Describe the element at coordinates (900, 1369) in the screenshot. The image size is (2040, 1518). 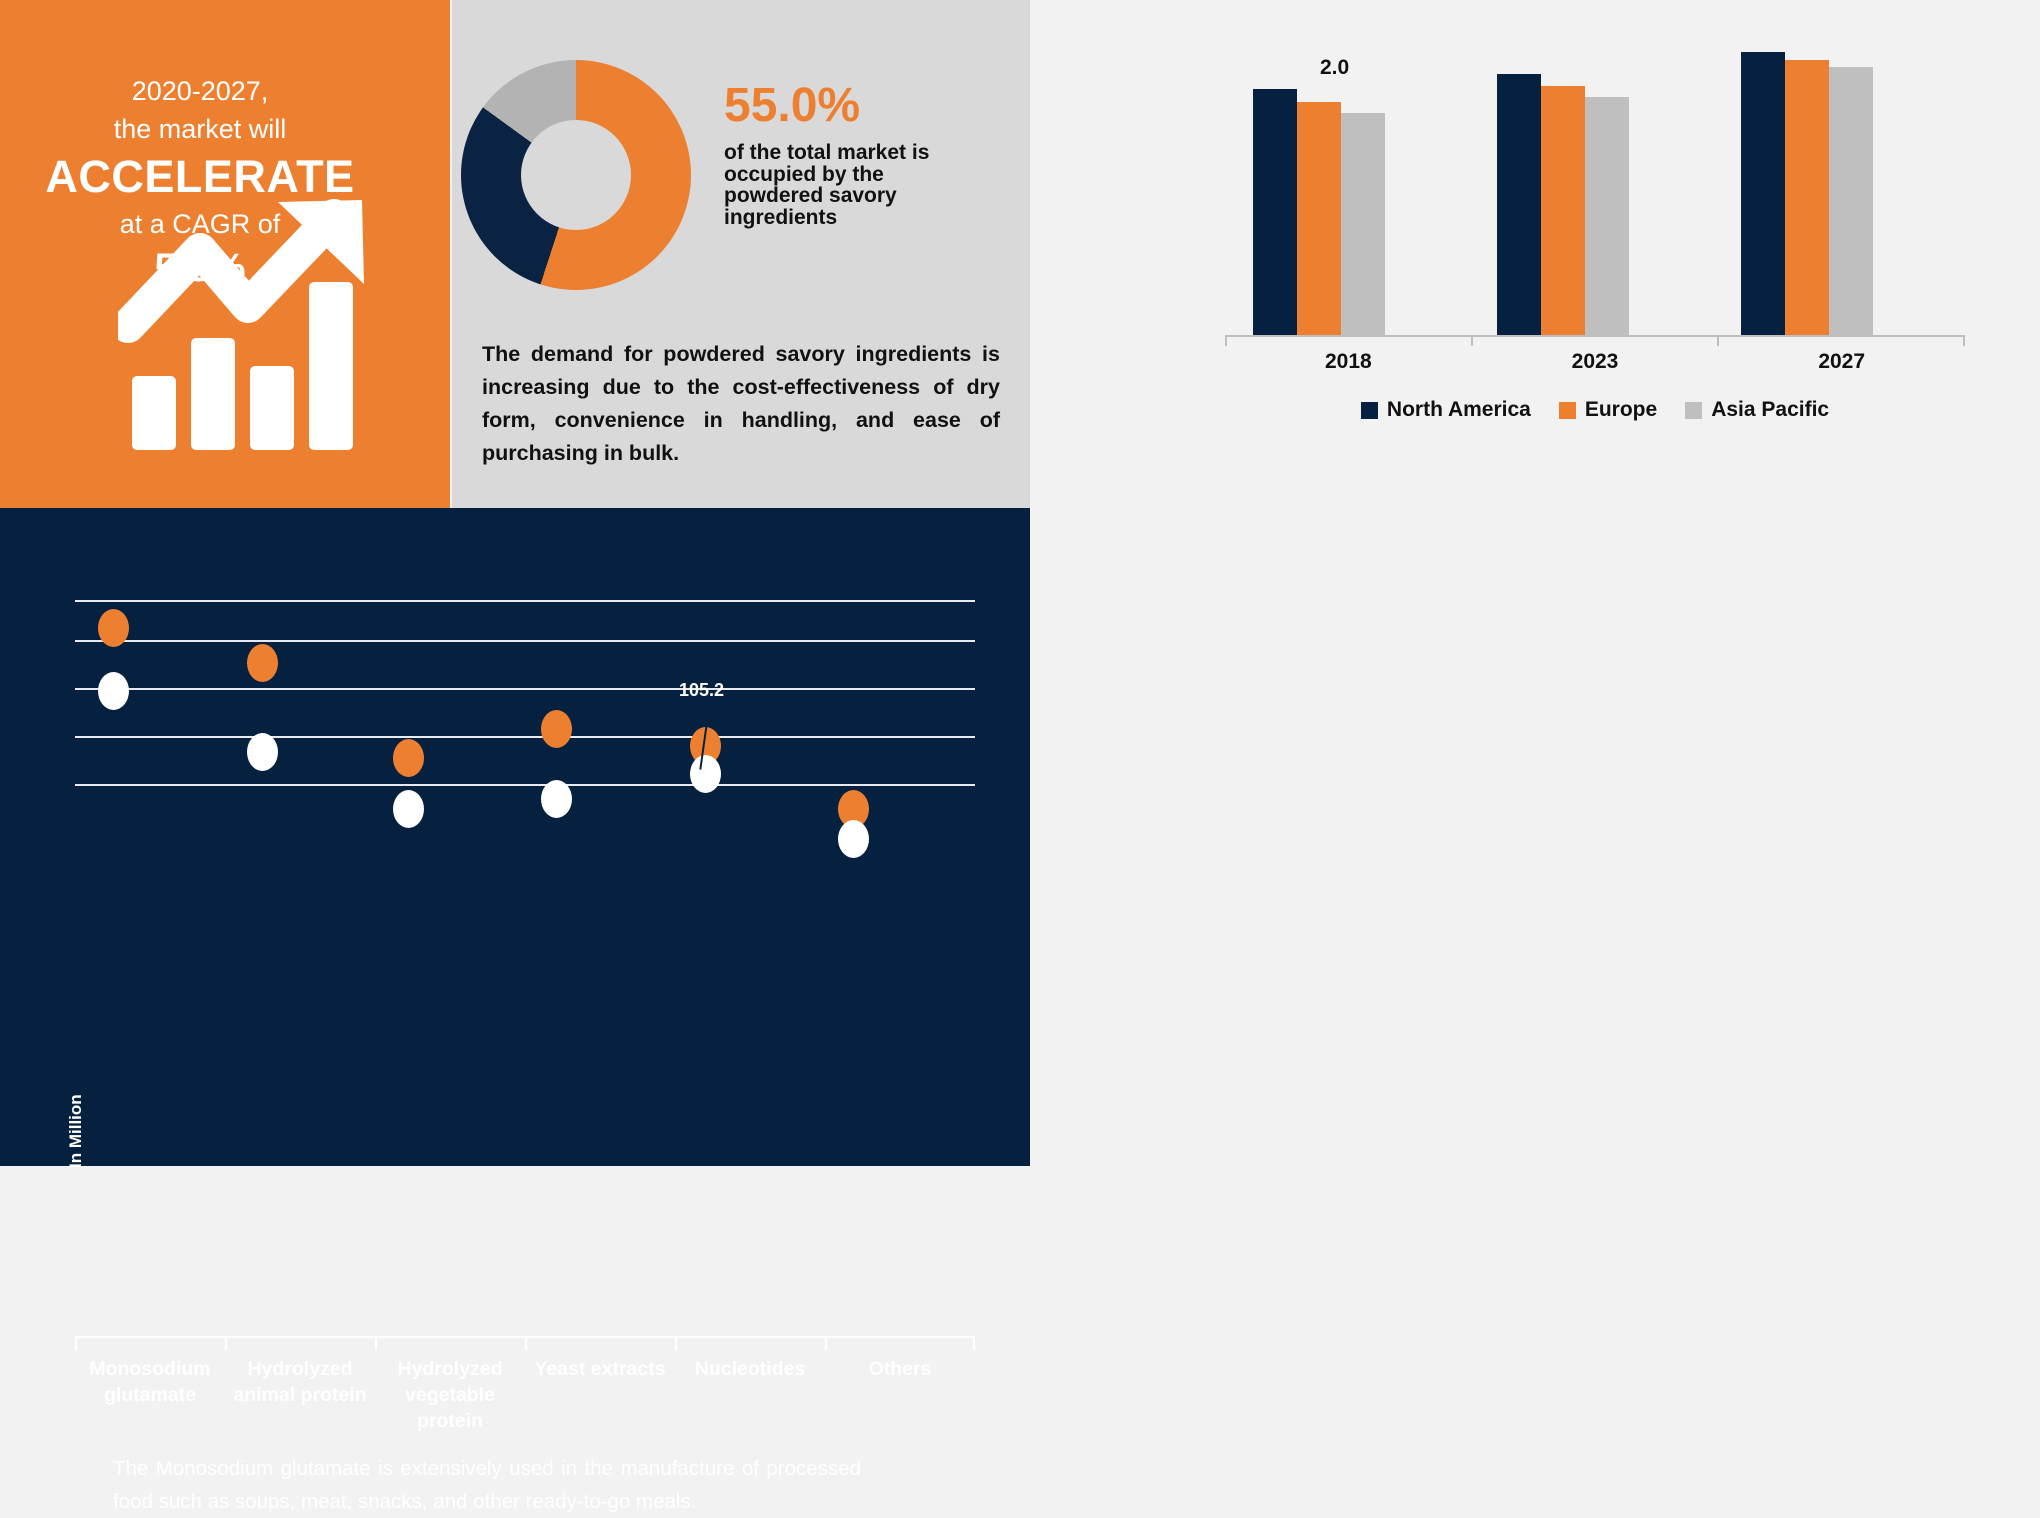
I see `x-axis-category: Others` at that location.